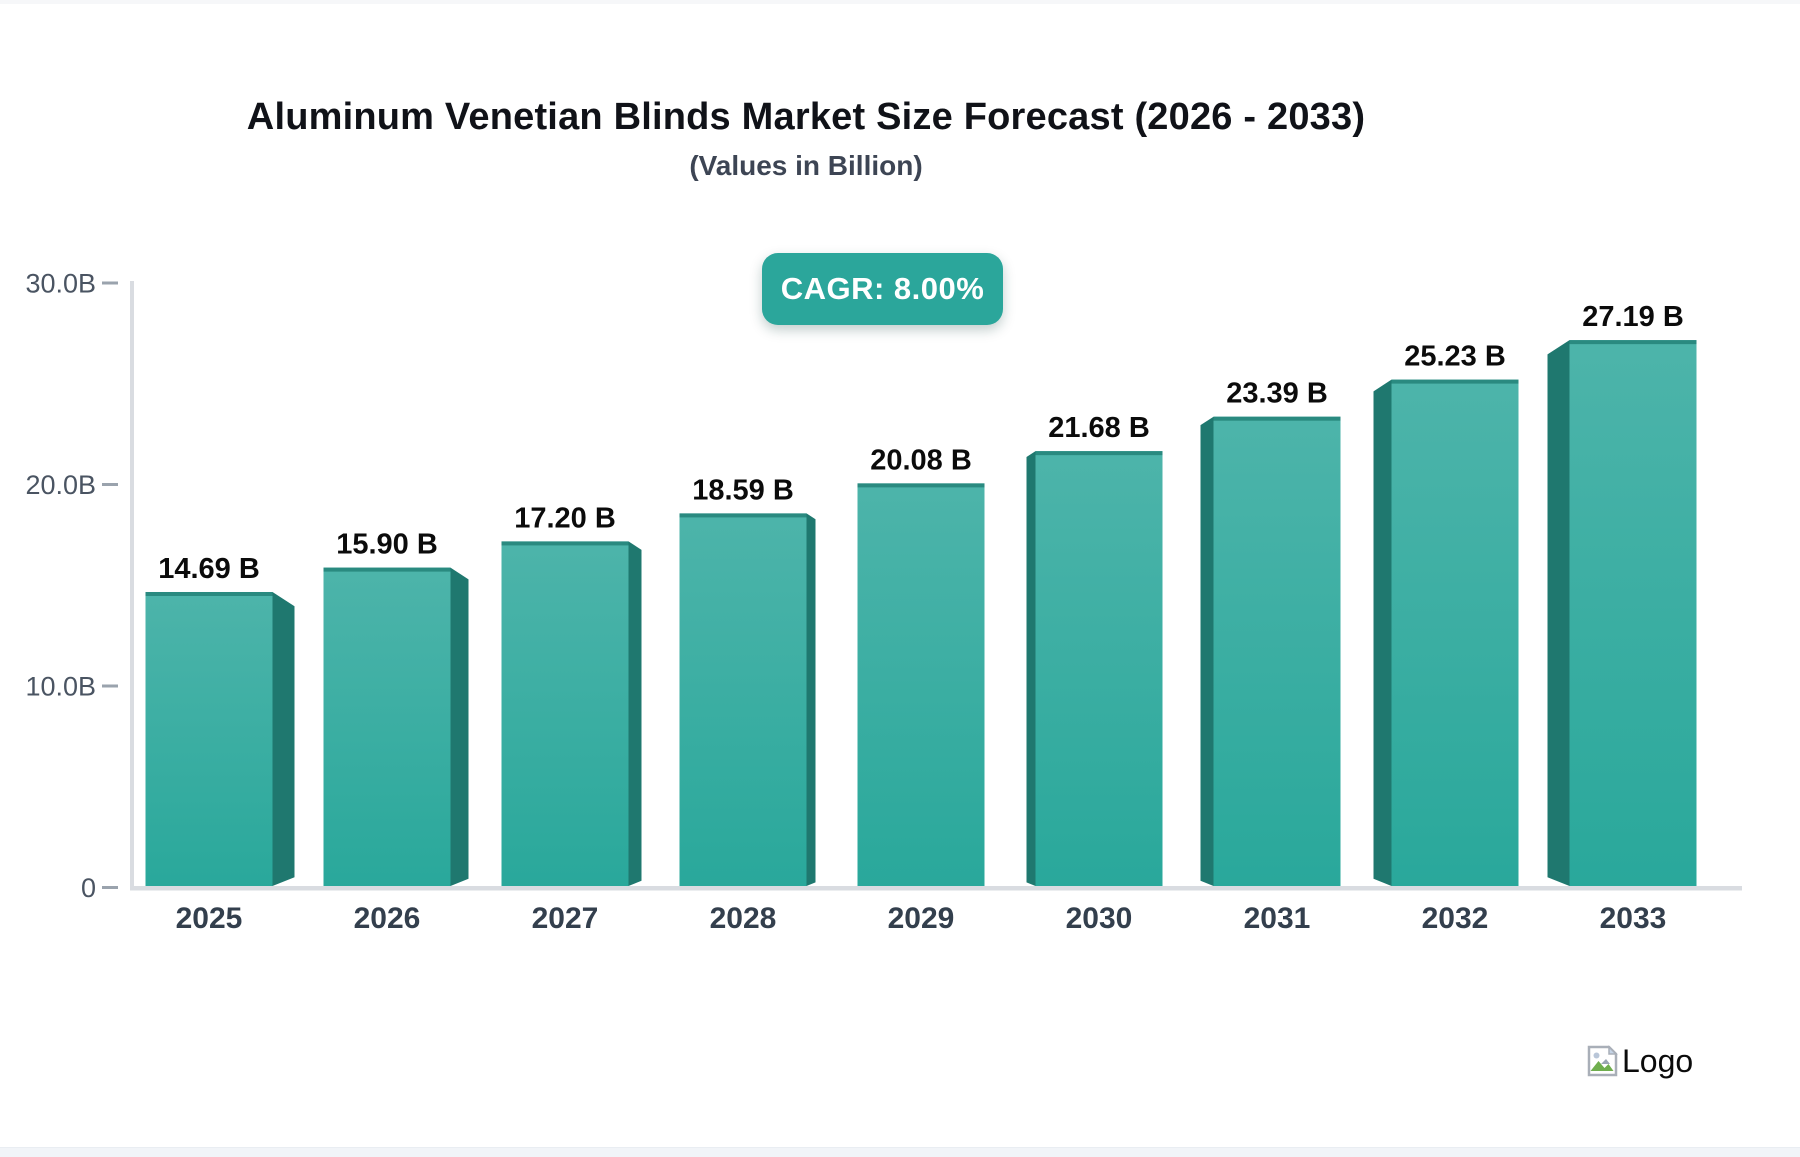 Image resolution: width=1800 pixels, height=1157 pixels. Describe the element at coordinates (806, 165) in the screenshot. I see `chart-subtitle: (Values in Billion)` at that location.